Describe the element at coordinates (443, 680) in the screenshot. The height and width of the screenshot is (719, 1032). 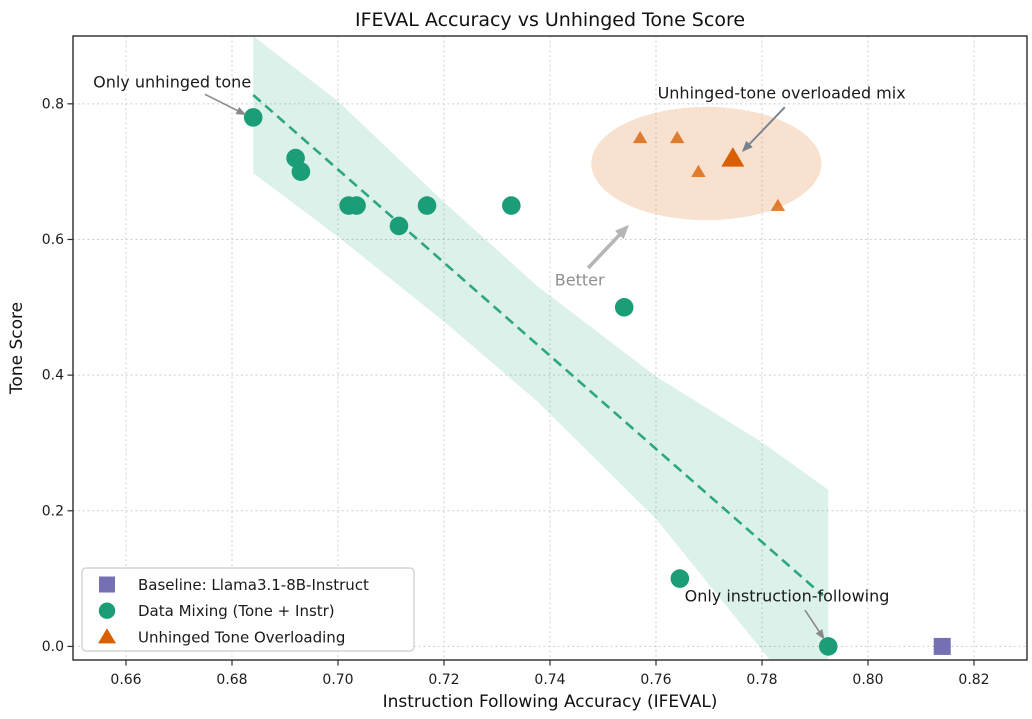
I see `x-tick-label: 0.72` at that location.